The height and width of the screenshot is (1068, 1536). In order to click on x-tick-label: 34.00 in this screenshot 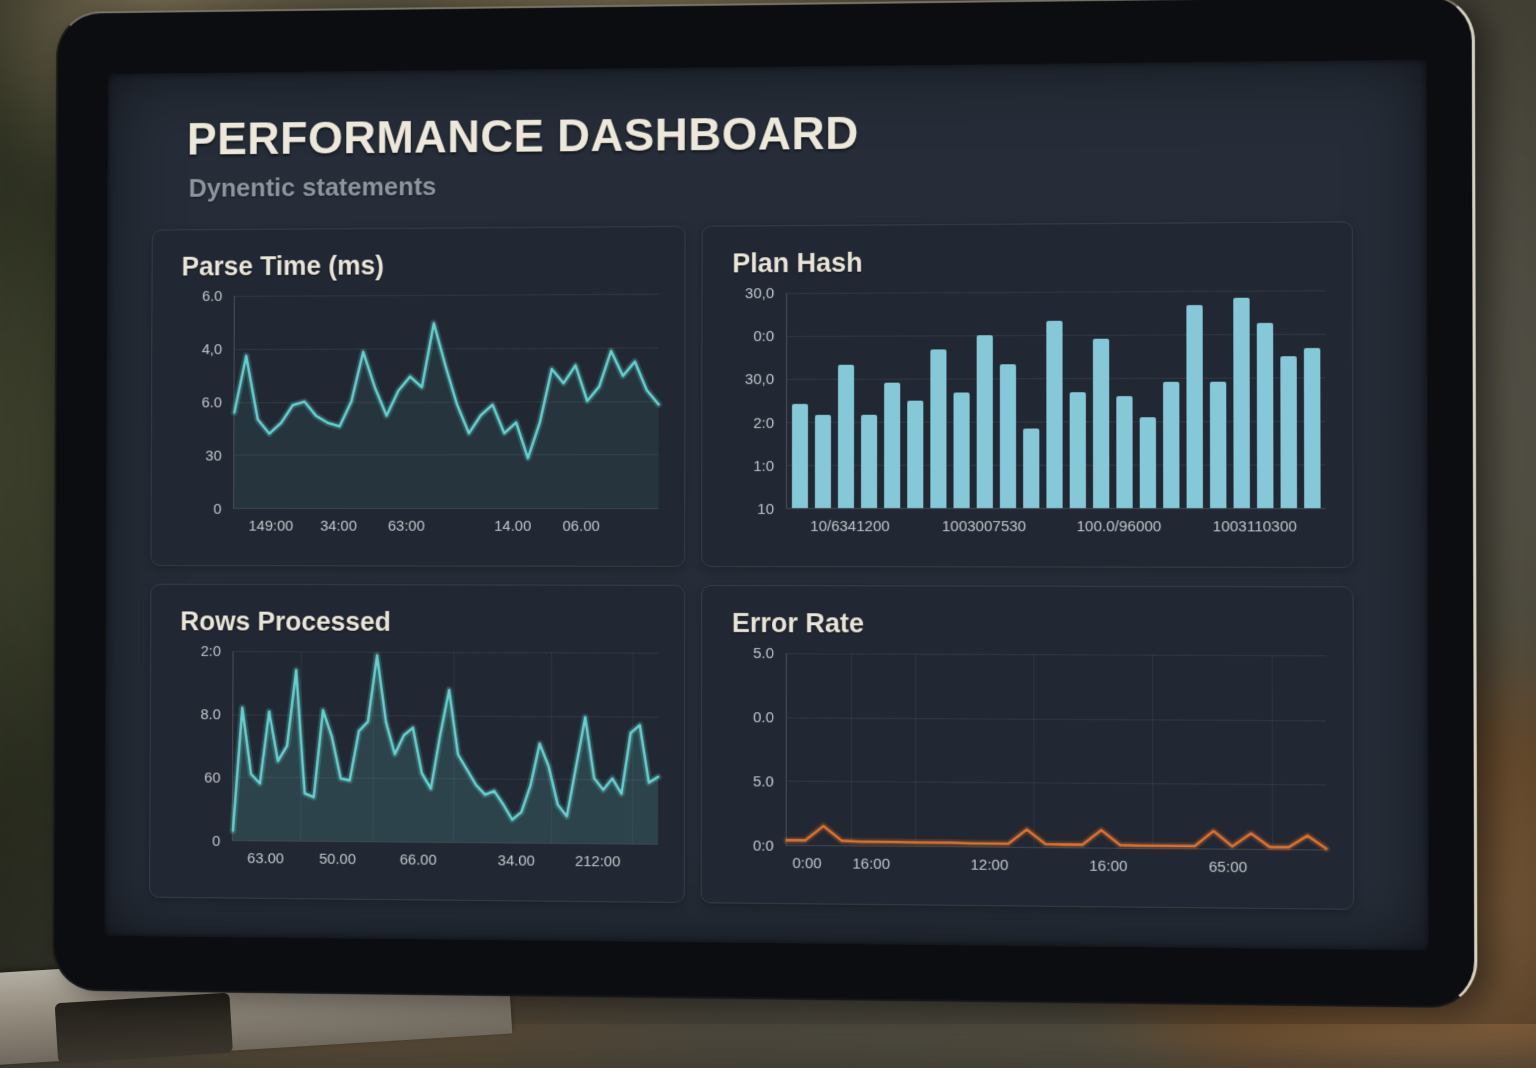, I will do `click(516, 861)`.